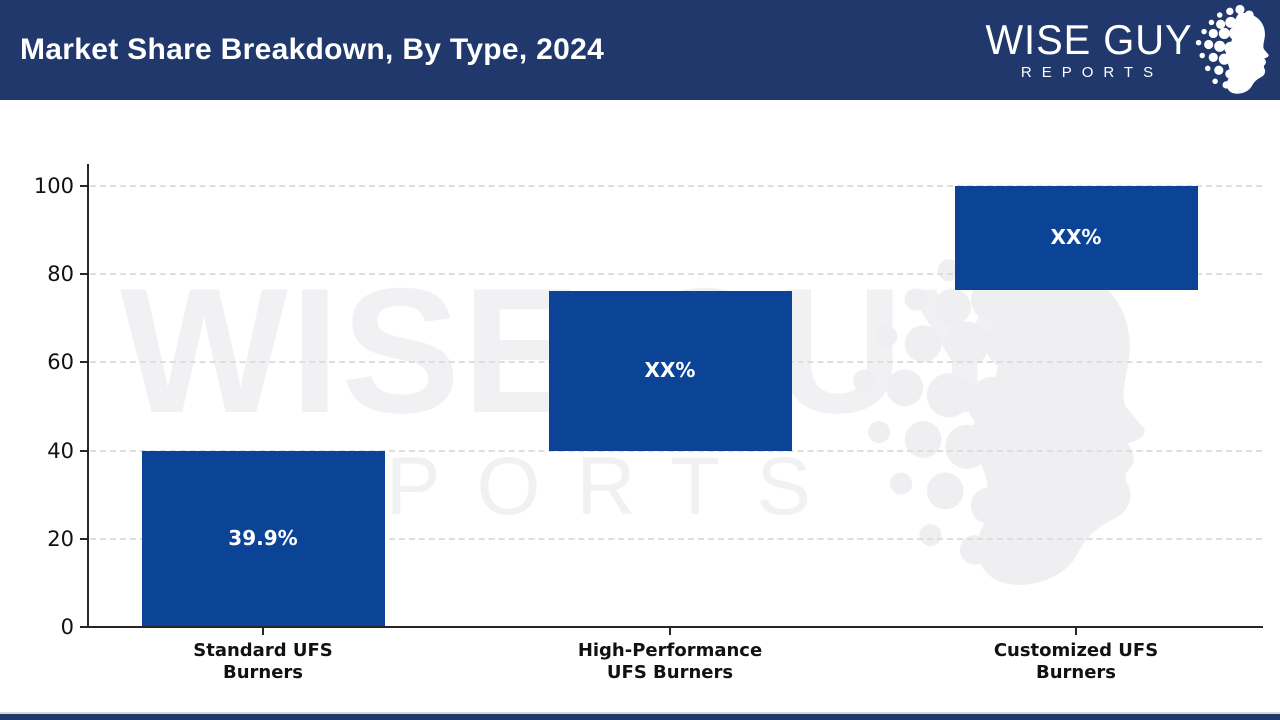  I want to click on x-category-label: High-Performance UFS Burners, so click(670, 662).